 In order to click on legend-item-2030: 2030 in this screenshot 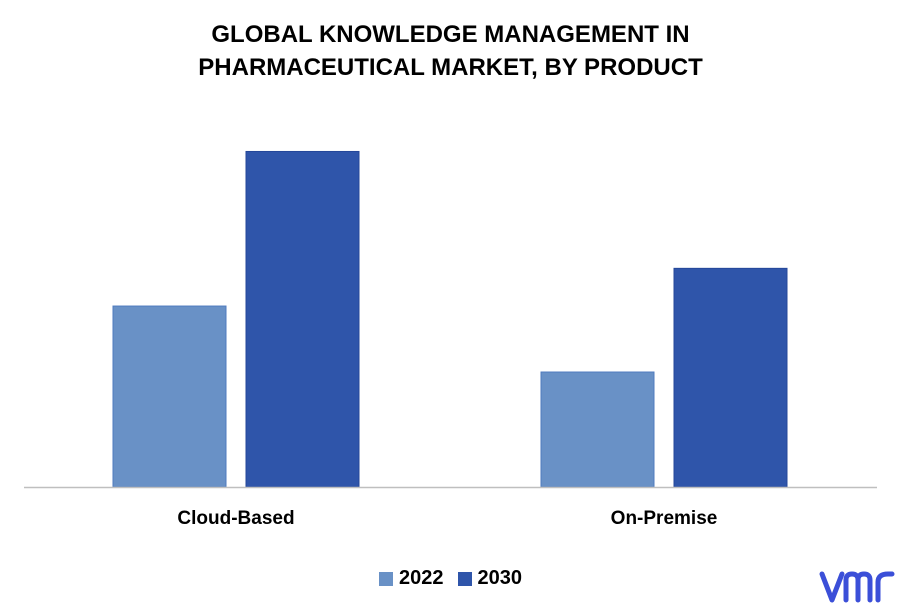, I will do `click(490, 578)`.